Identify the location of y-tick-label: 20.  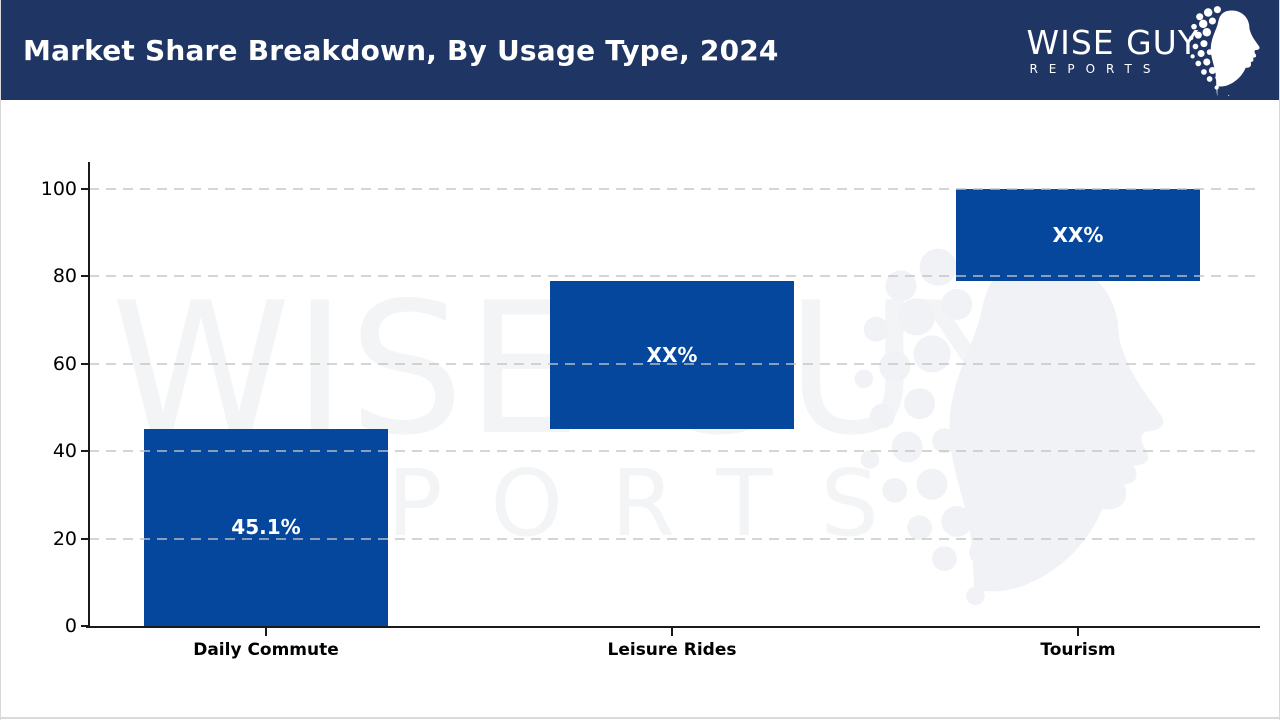
(64, 538).